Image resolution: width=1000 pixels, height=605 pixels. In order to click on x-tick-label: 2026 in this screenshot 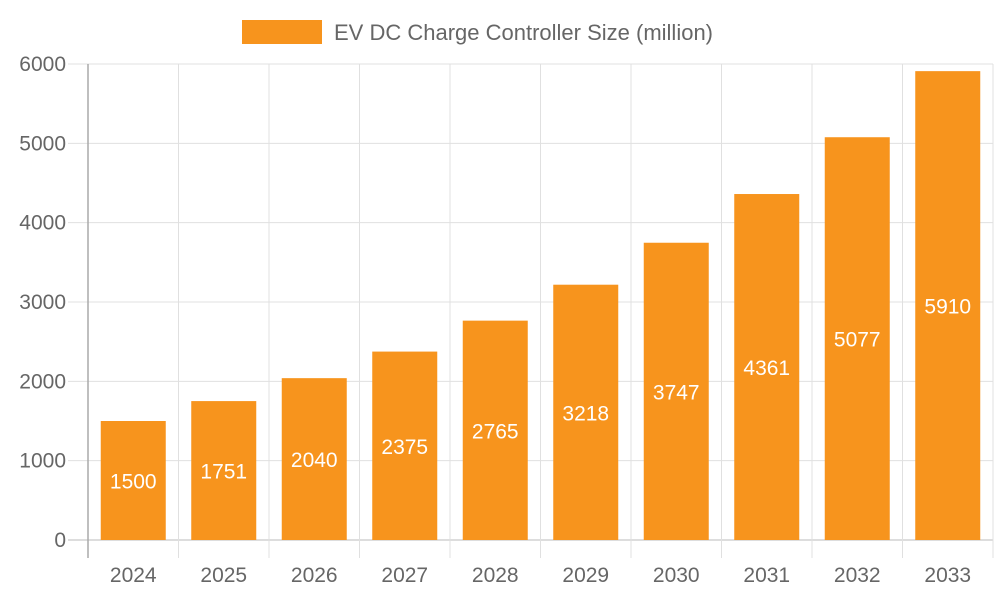, I will do `click(314, 575)`.